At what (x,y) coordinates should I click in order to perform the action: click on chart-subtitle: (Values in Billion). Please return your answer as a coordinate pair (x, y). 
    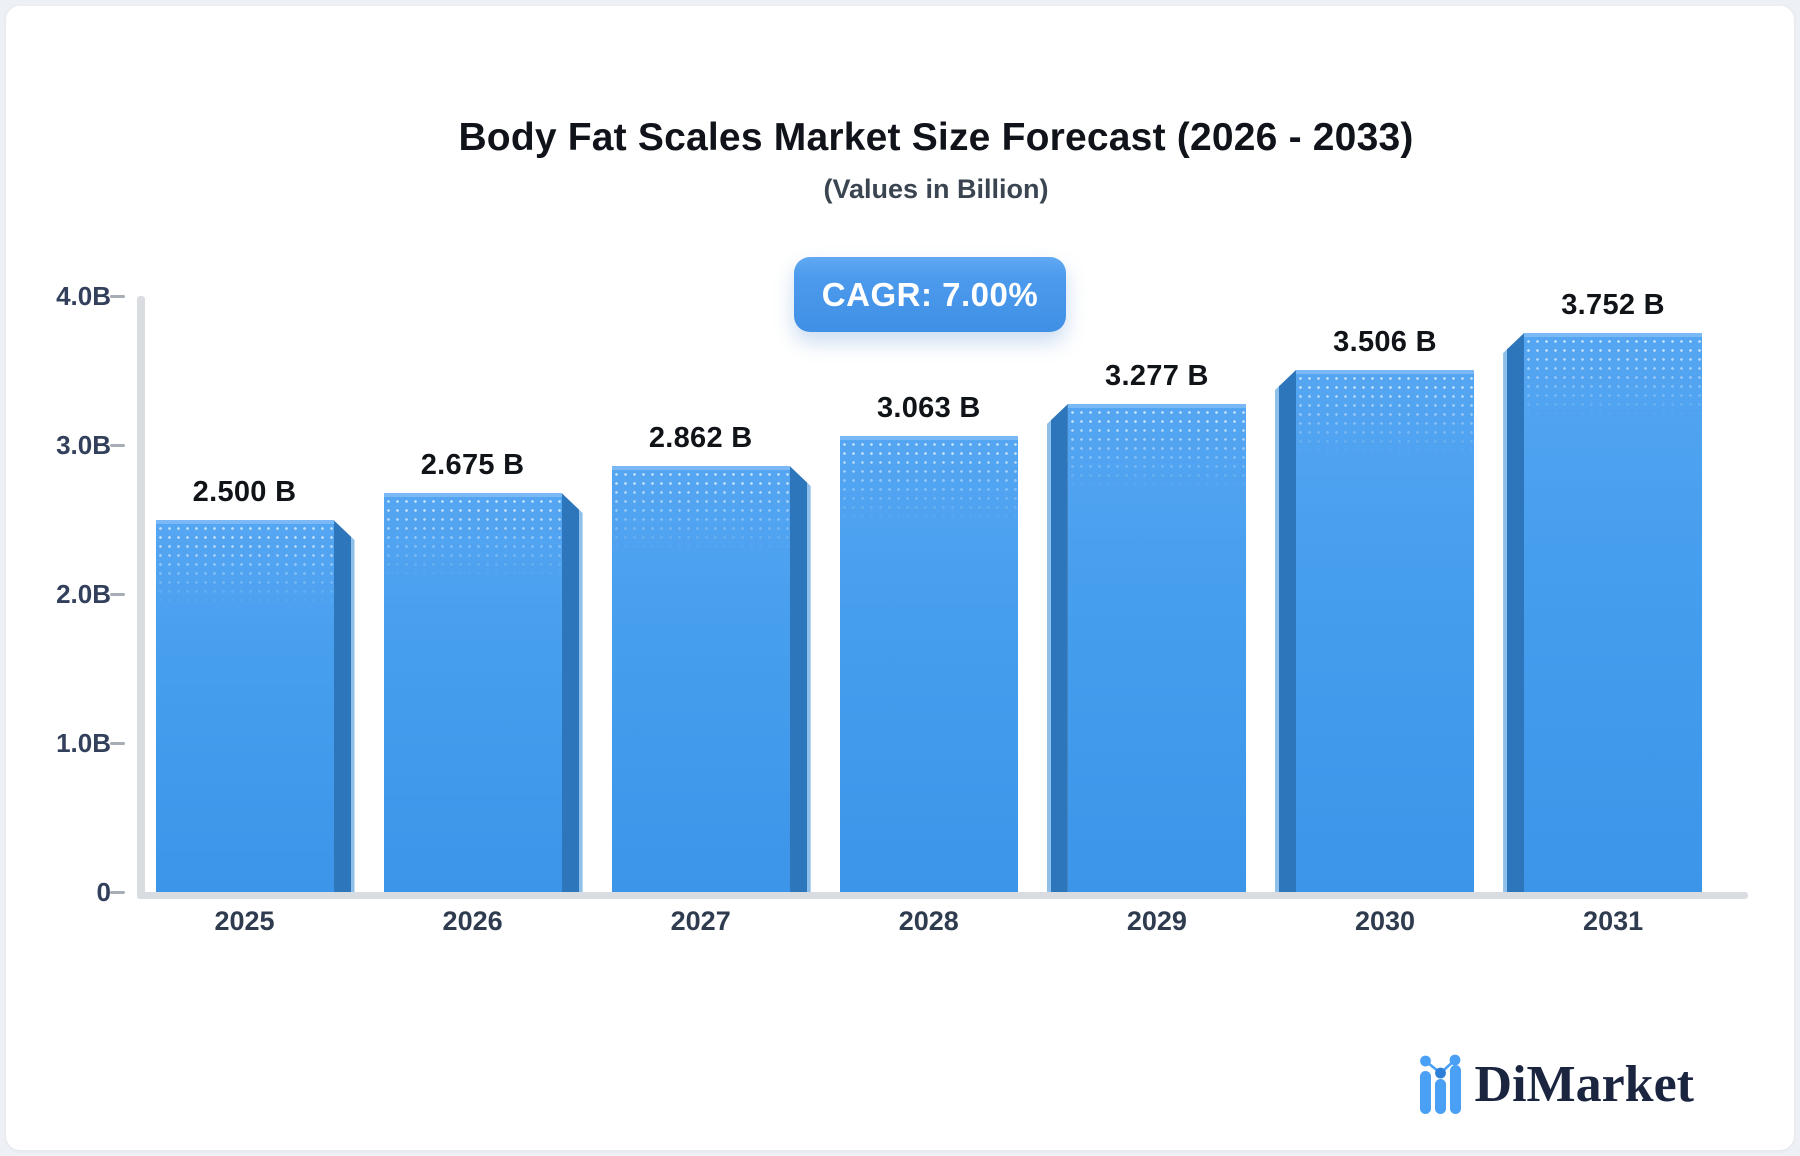
    Looking at the image, I should click on (936, 189).